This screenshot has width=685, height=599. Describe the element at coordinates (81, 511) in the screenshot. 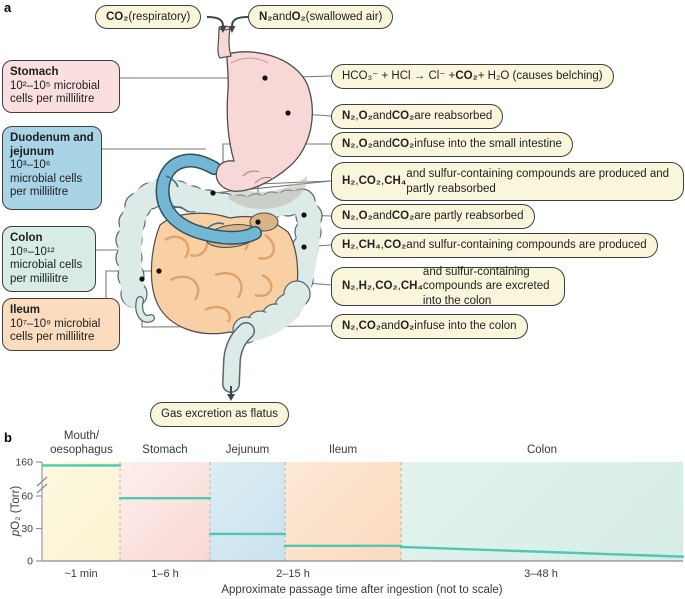

I see `band-mouth-oesophagus` at that location.